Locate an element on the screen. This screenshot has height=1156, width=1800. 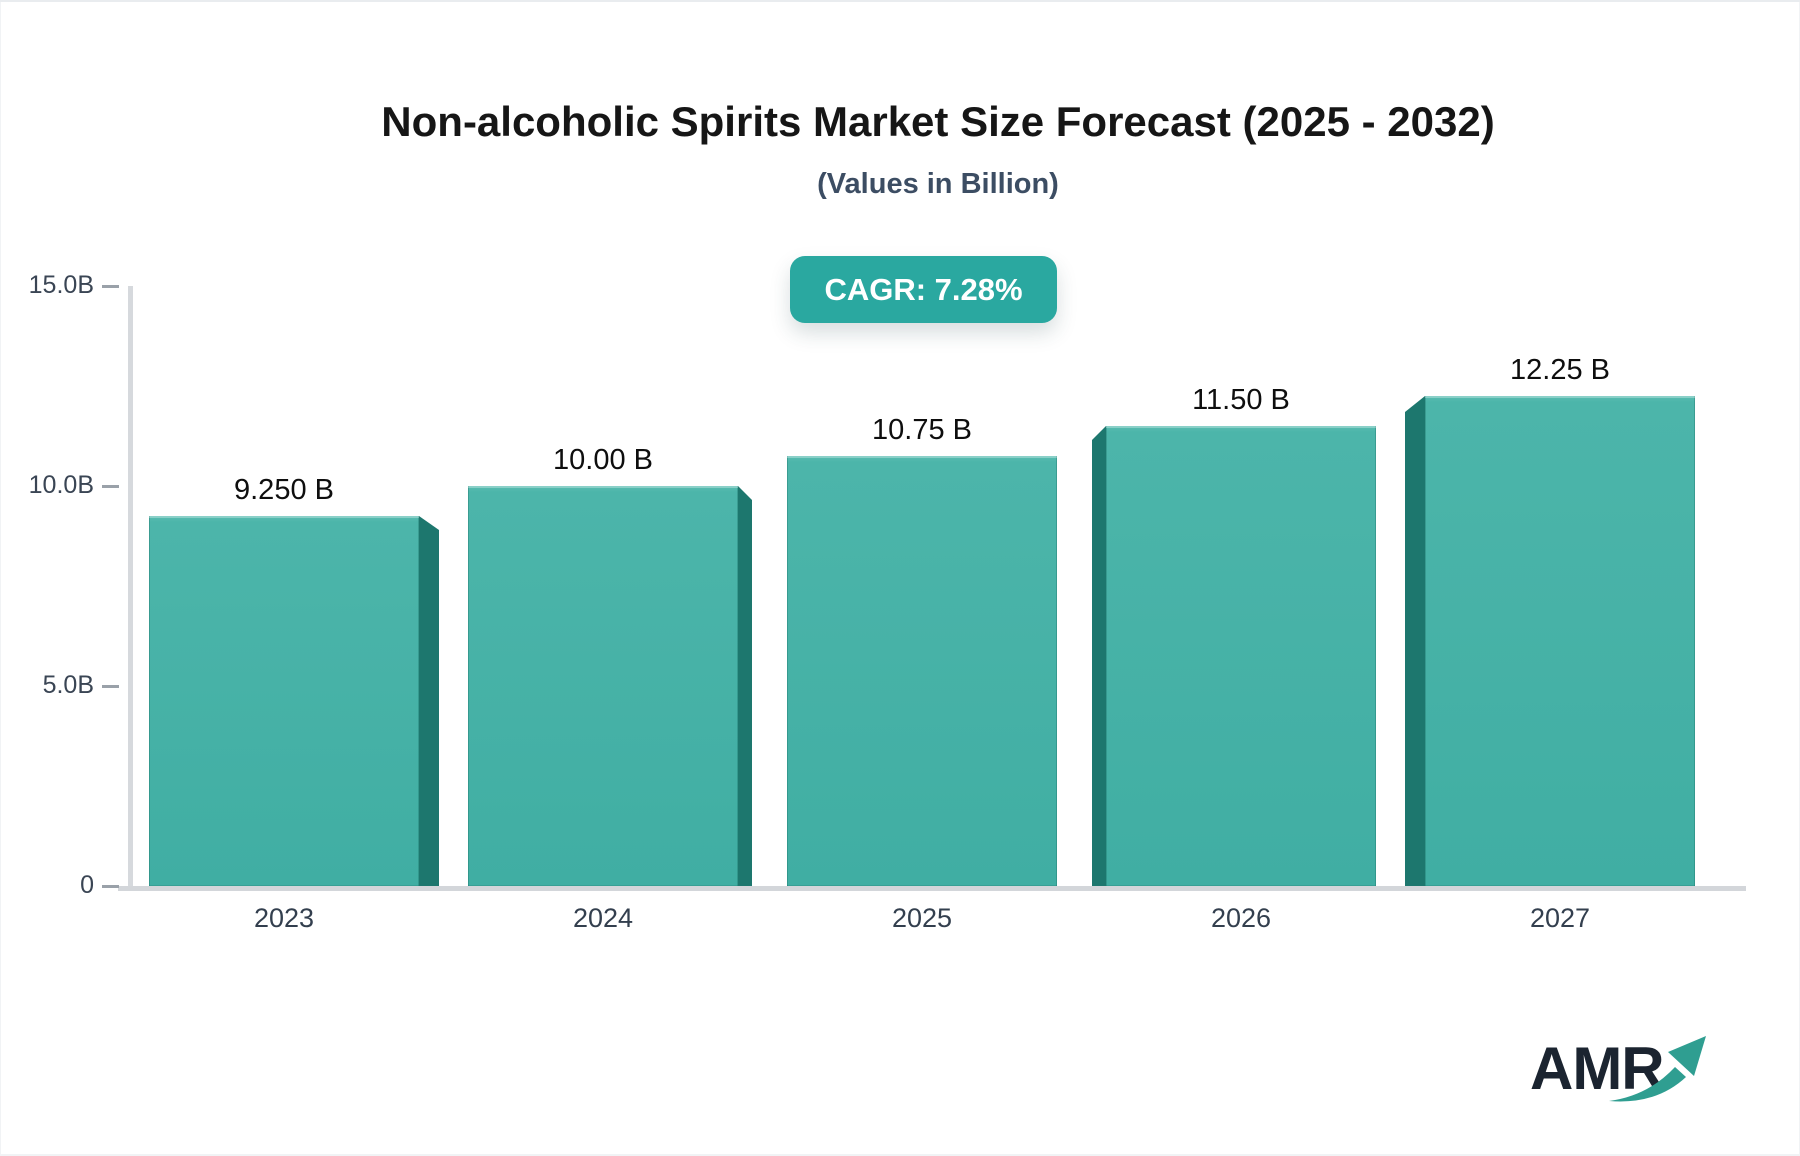
growth-arrow-icon is located at coordinates (1657, 1069).